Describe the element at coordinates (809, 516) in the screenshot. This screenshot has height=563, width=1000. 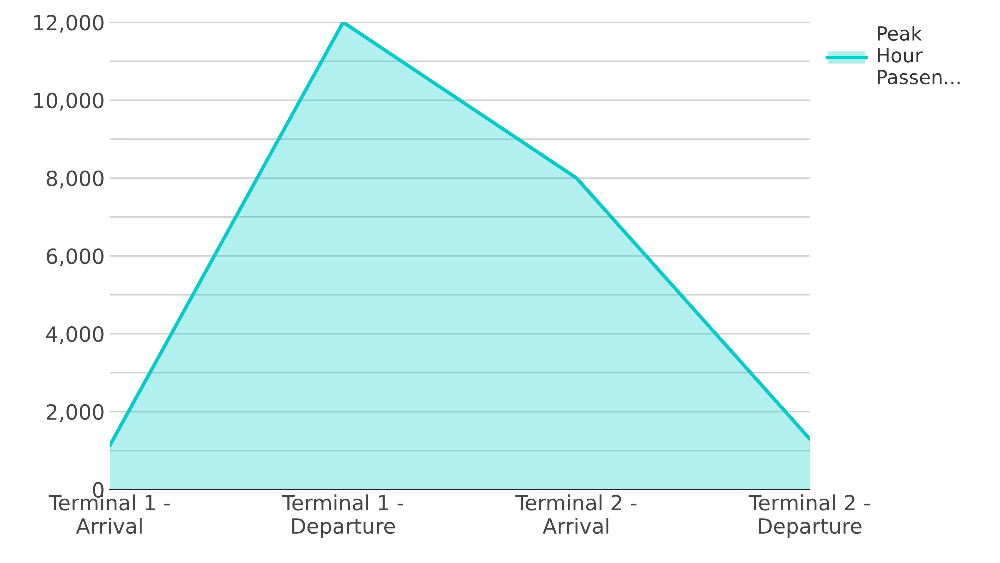
I see `x-tick-label: Terminal 2 - Departure` at that location.